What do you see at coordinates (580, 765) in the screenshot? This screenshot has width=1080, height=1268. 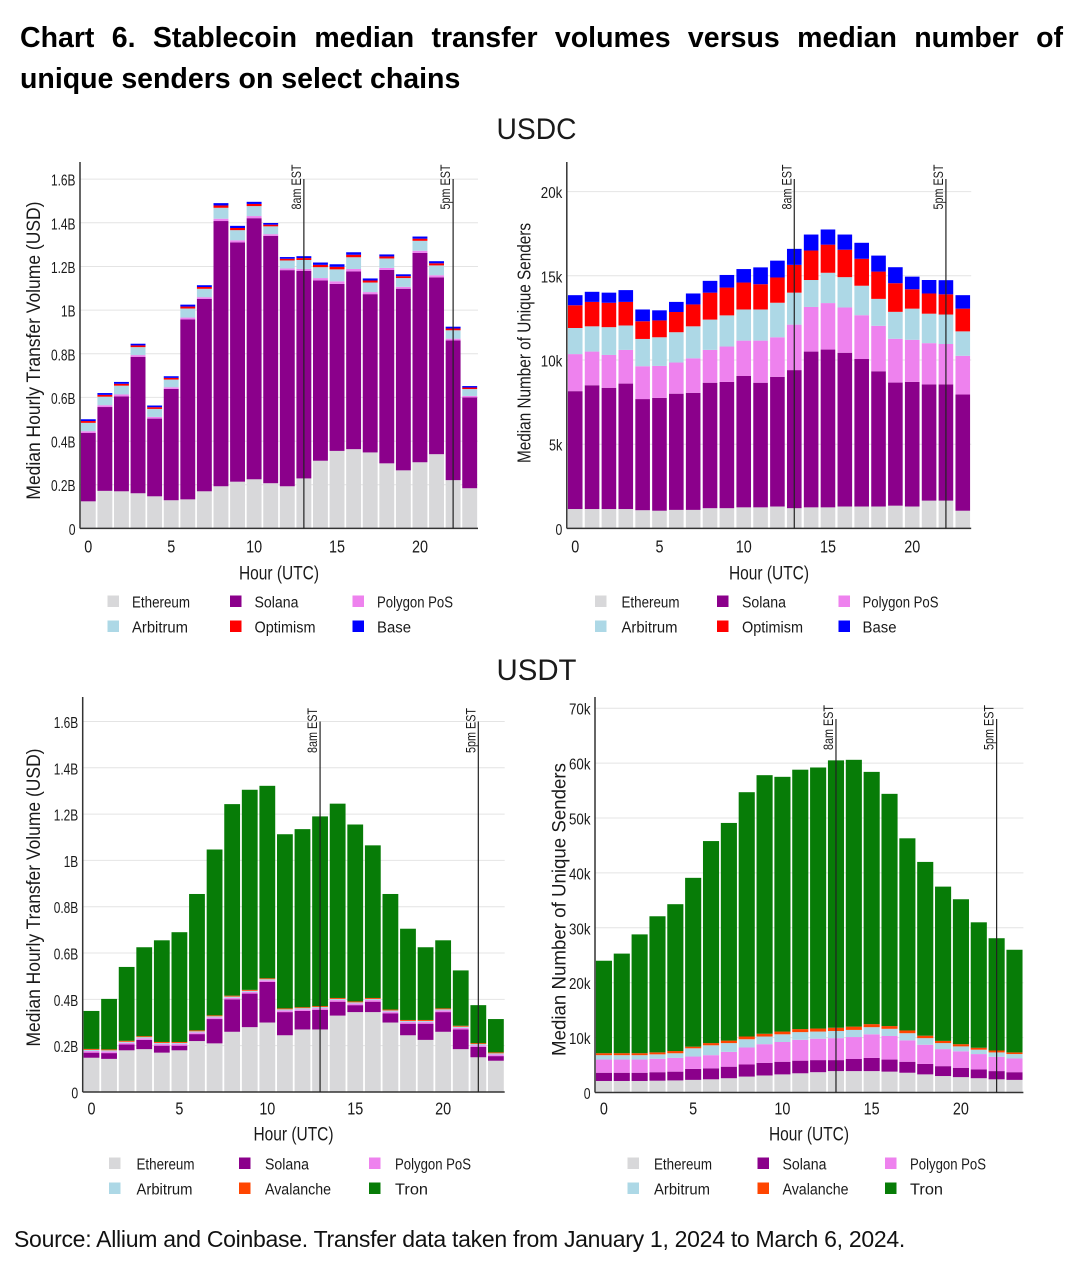 I see `svg-text: 60k` at bounding box center [580, 765].